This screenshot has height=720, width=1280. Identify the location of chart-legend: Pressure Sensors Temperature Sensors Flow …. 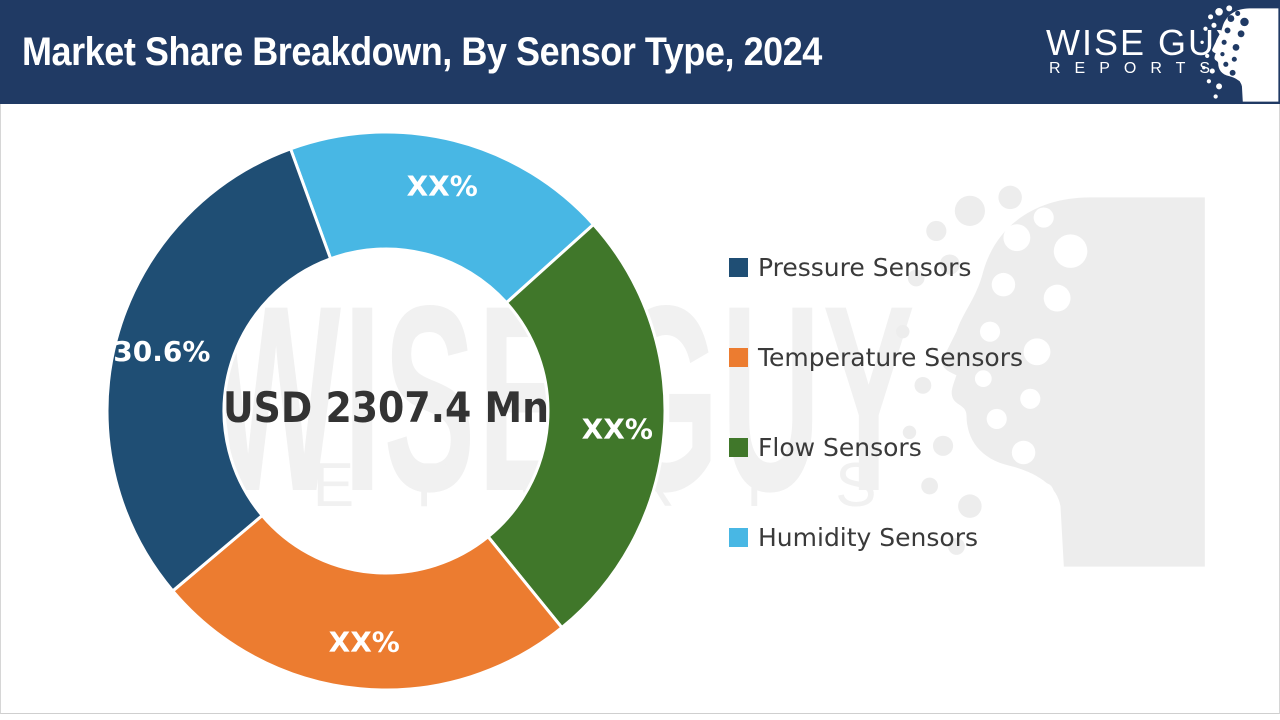
(876, 433).